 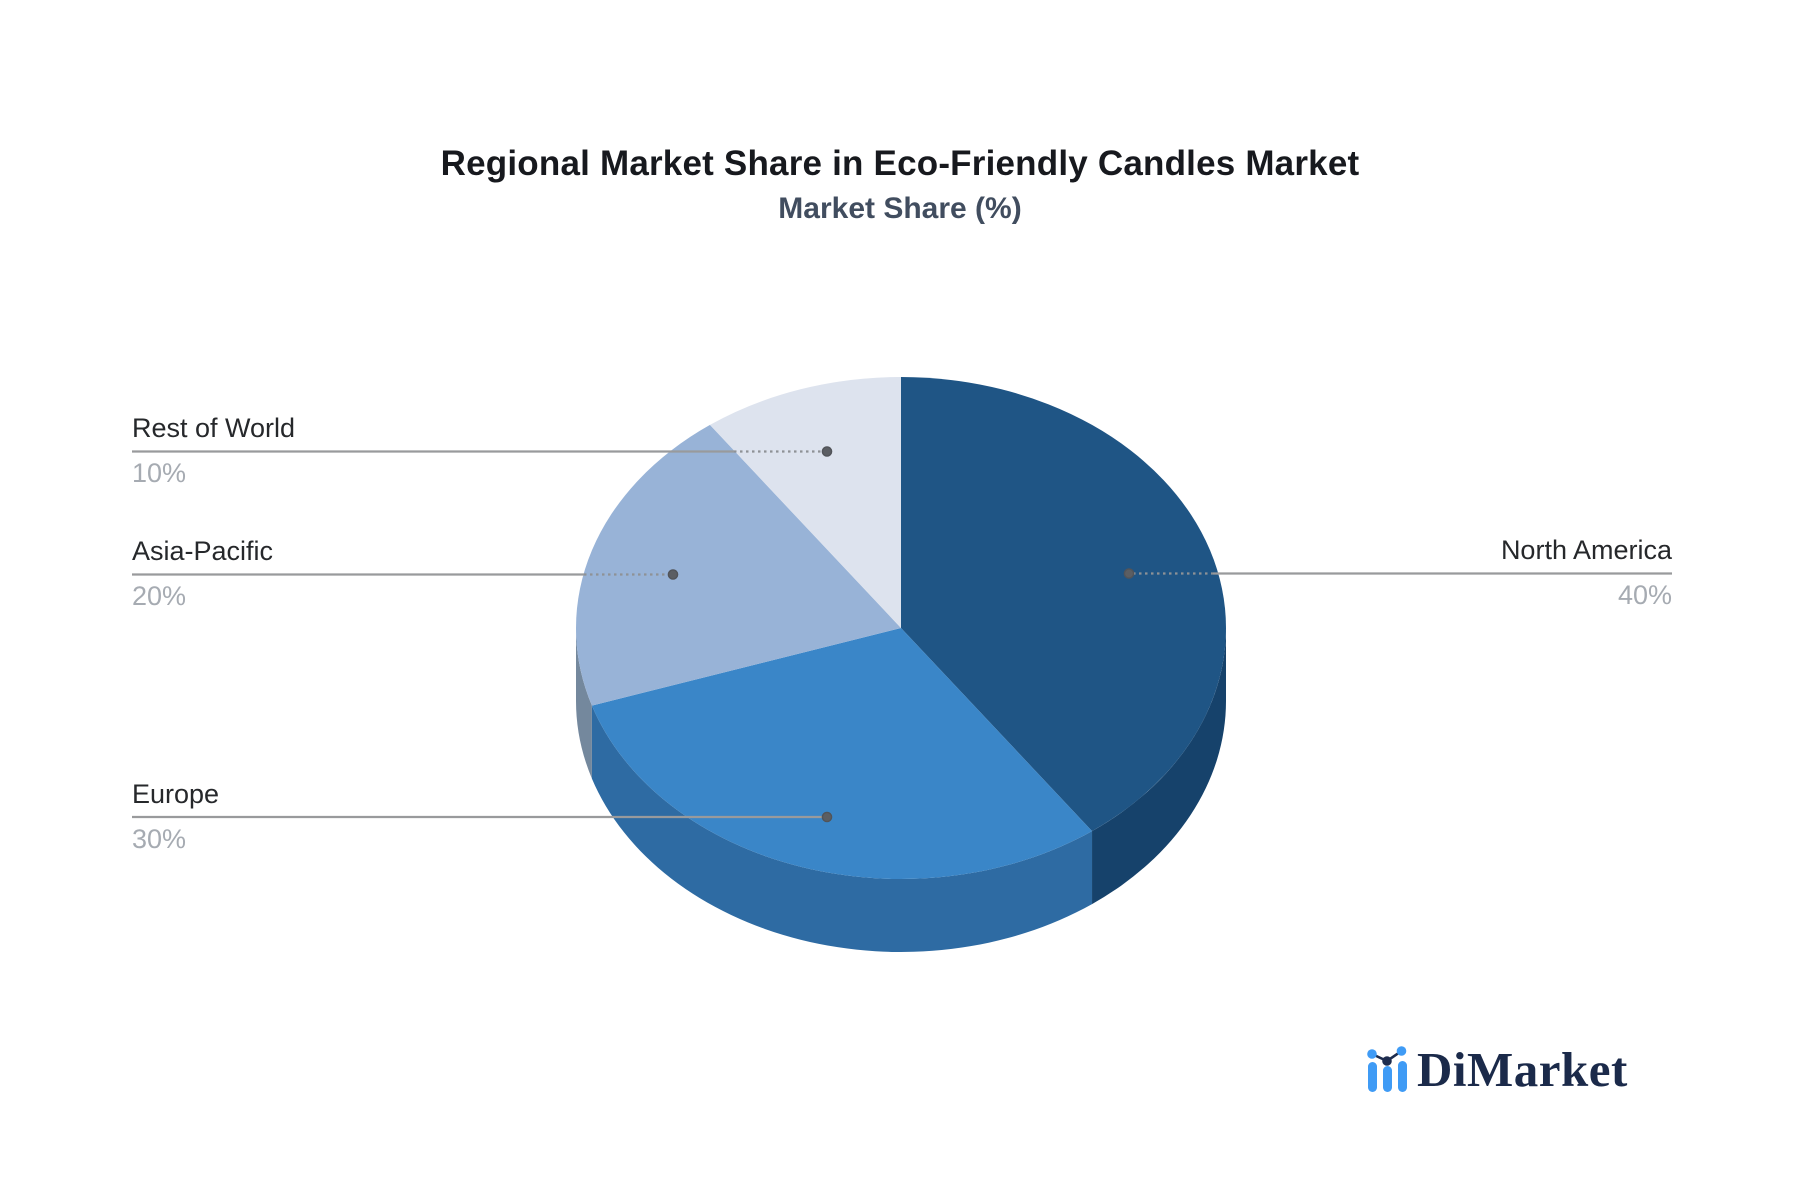 What do you see at coordinates (203, 551) in the screenshot?
I see `label-asia-pacific: Asia-Pacific` at bounding box center [203, 551].